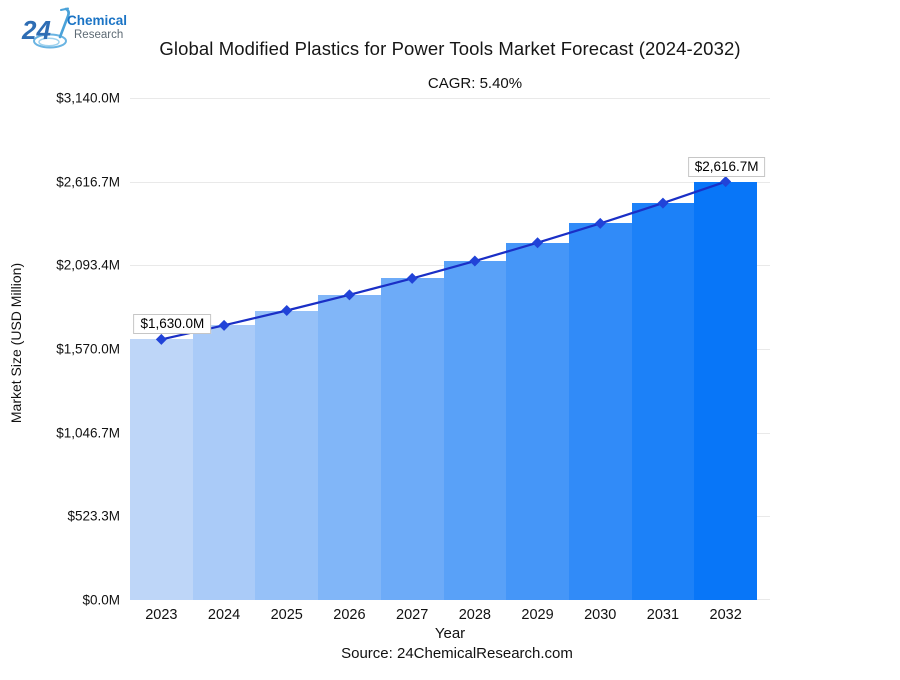 The width and height of the screenshot is (900, 680). What do you see at coordinates (600, 223) in the screenshot?
I see `data-point-marker-2030` at bounding box center [600, 223].